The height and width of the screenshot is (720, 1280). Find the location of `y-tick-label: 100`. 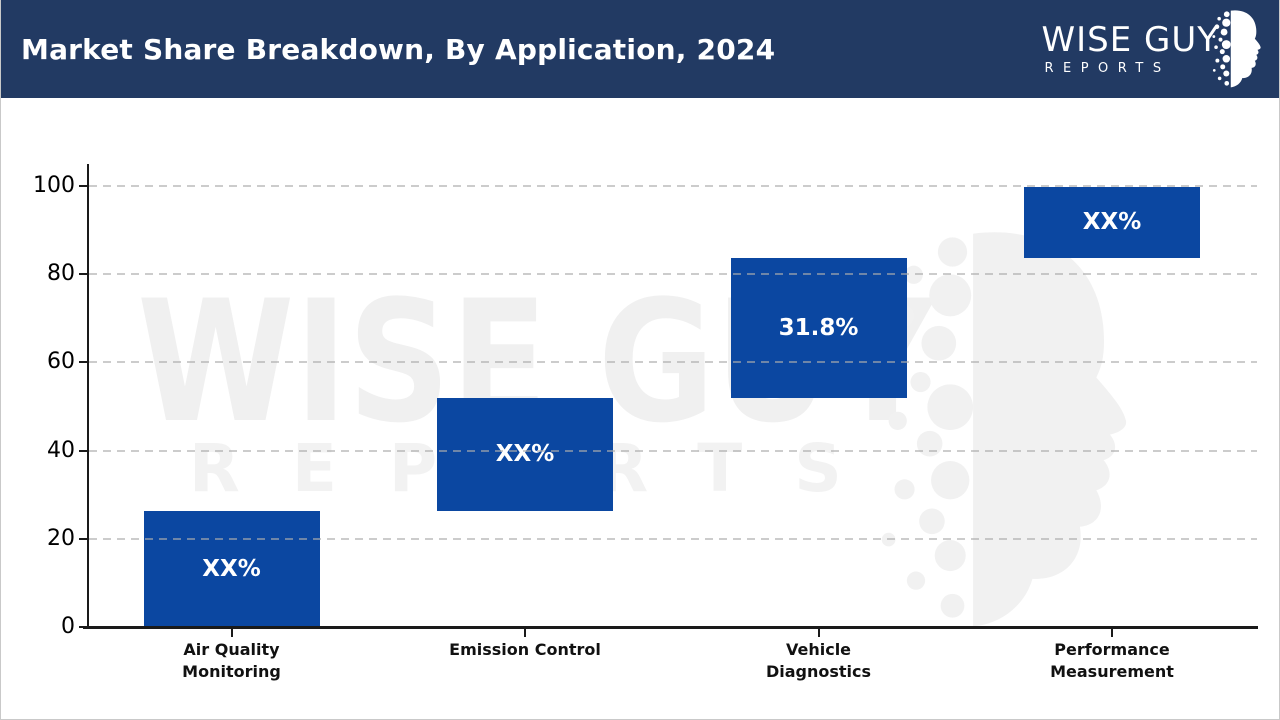

y-tick-label: 100 is located at coordinates (54, 185).